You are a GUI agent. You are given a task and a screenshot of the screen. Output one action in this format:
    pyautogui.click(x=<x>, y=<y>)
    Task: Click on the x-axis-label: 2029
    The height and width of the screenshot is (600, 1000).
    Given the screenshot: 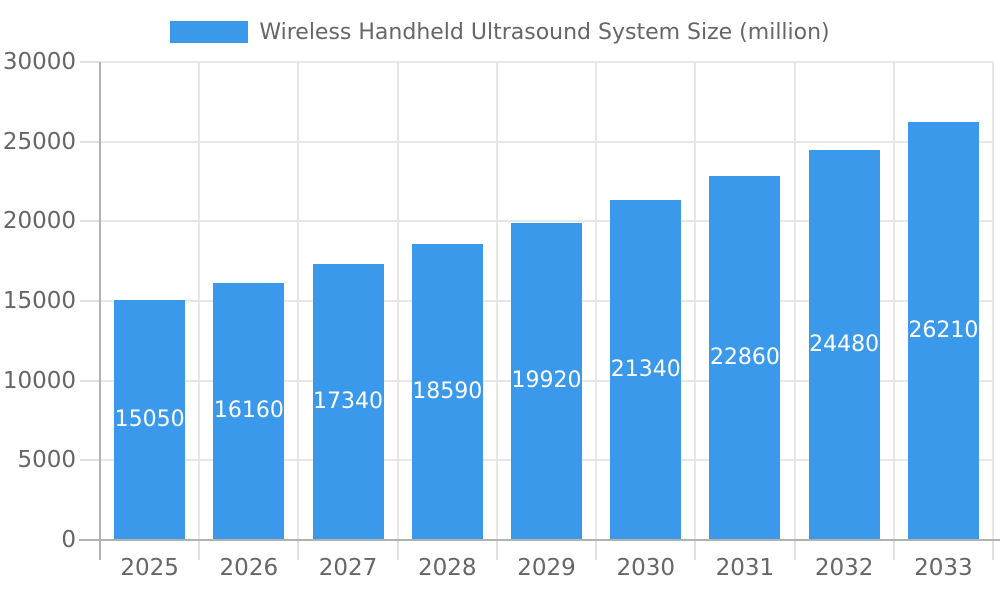 What is the action you would take?
    pyautogui.click(x=546, y=568)
    